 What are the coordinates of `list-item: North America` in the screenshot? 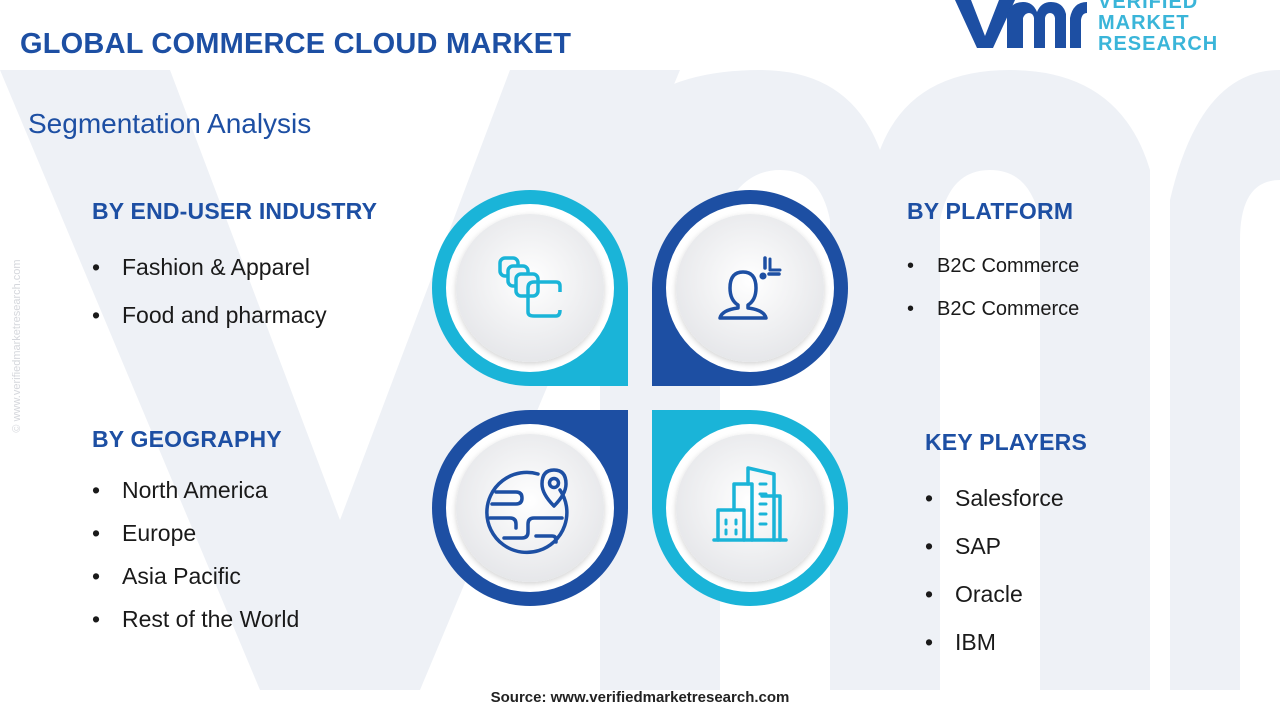 It's located at (195, 490).